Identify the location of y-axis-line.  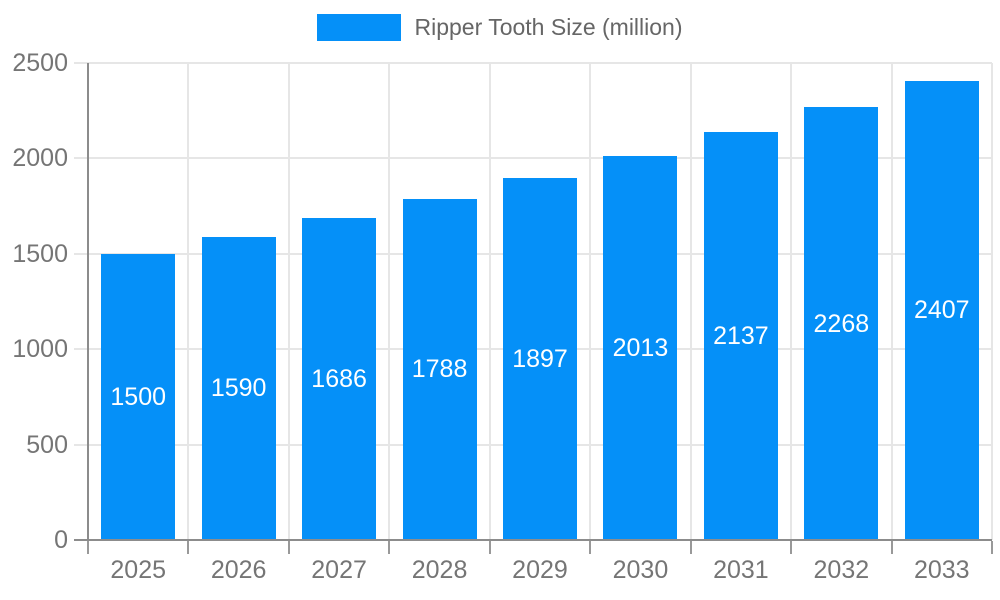
(88, 301).